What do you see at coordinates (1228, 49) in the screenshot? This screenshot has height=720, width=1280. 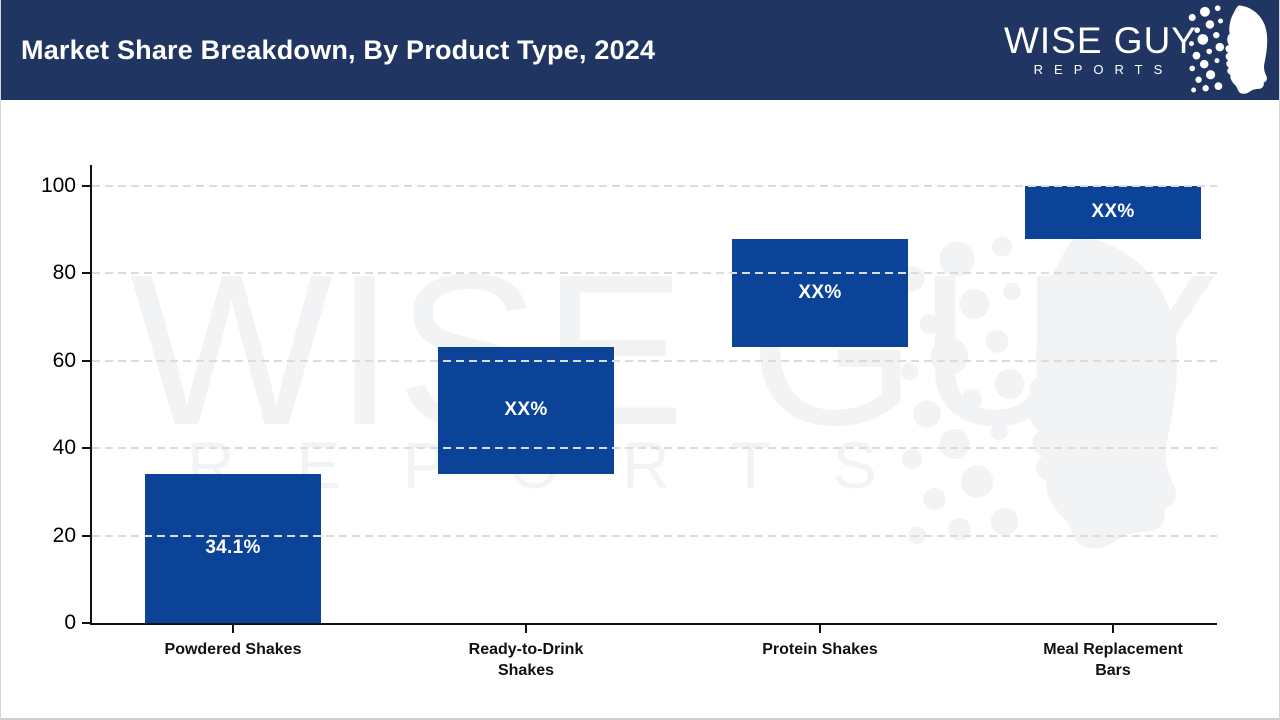 I see `logo-face-icon` at bounding box center [1228, 49].